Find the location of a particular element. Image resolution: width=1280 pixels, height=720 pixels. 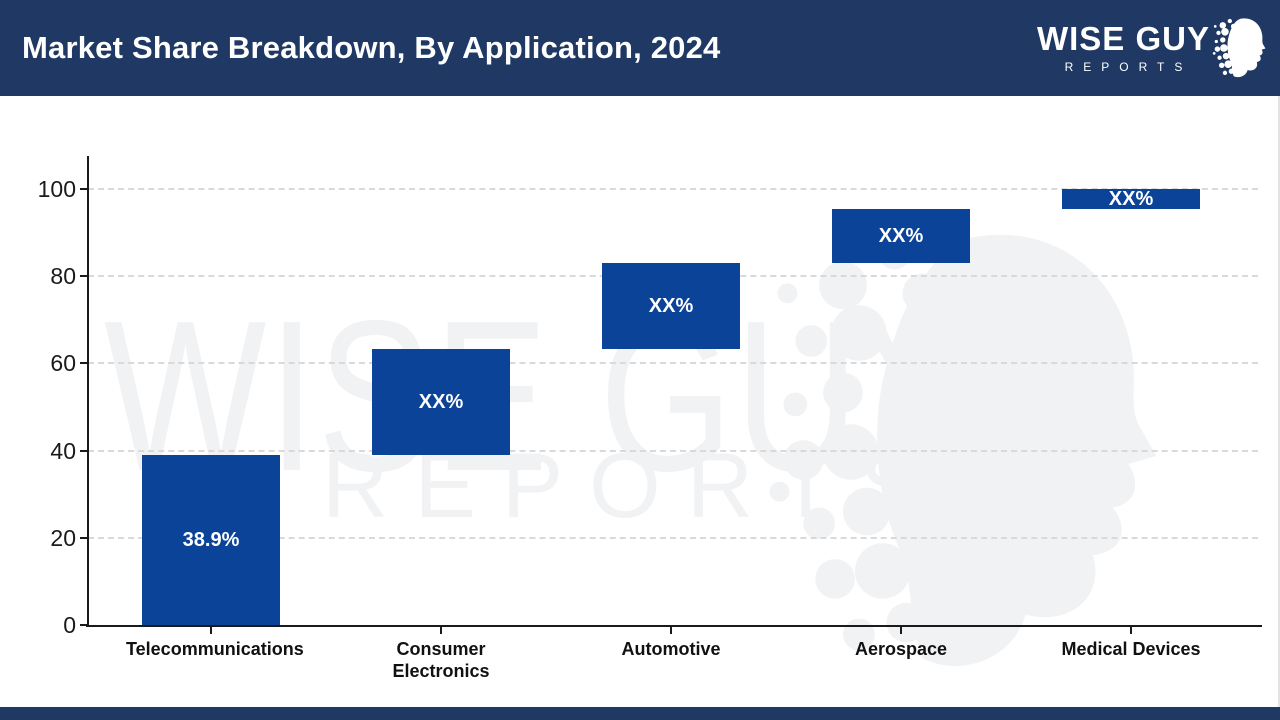

category-label-medical-devices: Medical Devices is located at coordinates (1131, 649).